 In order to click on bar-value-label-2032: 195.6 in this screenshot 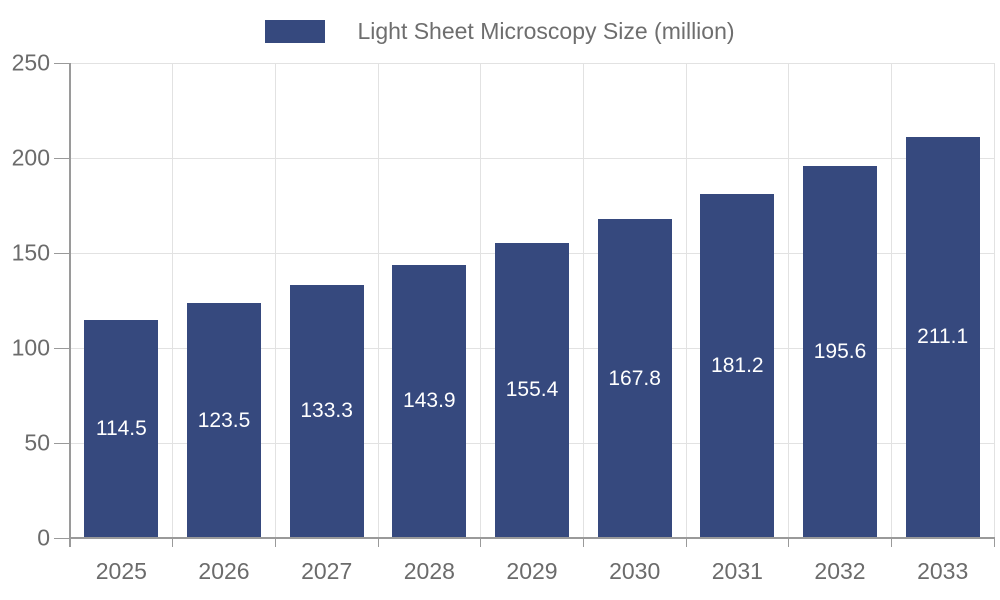, I will do `click(840, 352)`.